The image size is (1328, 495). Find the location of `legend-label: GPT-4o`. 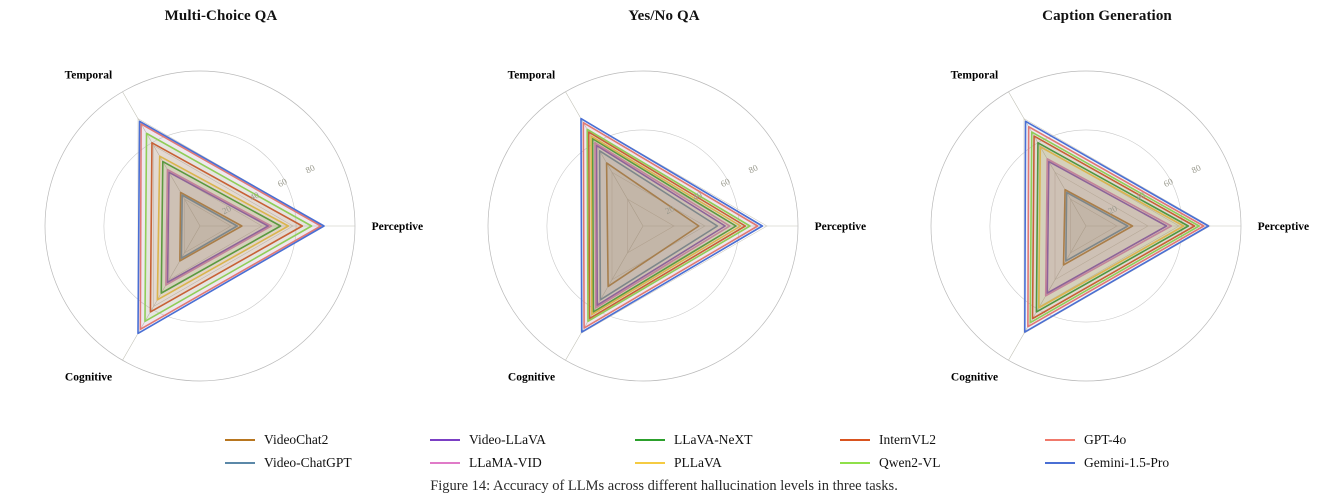

legend-label: GPT-4o is located at coordinates (1105, 439).